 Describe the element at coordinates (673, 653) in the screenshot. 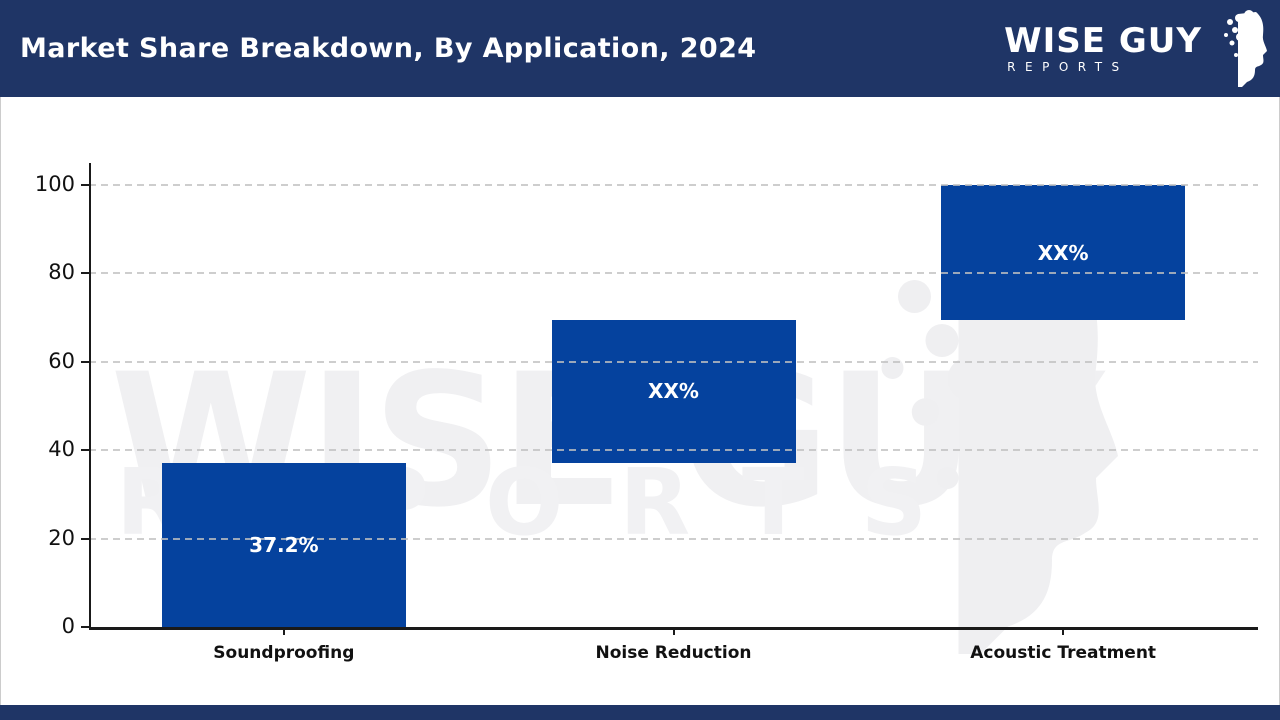

I see `x-category-label: Noise Reduction` at that location.